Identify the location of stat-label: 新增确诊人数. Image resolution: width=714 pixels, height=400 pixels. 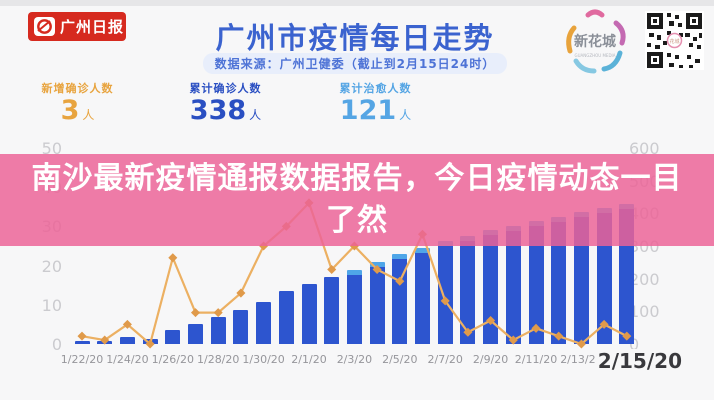
(77, 88).